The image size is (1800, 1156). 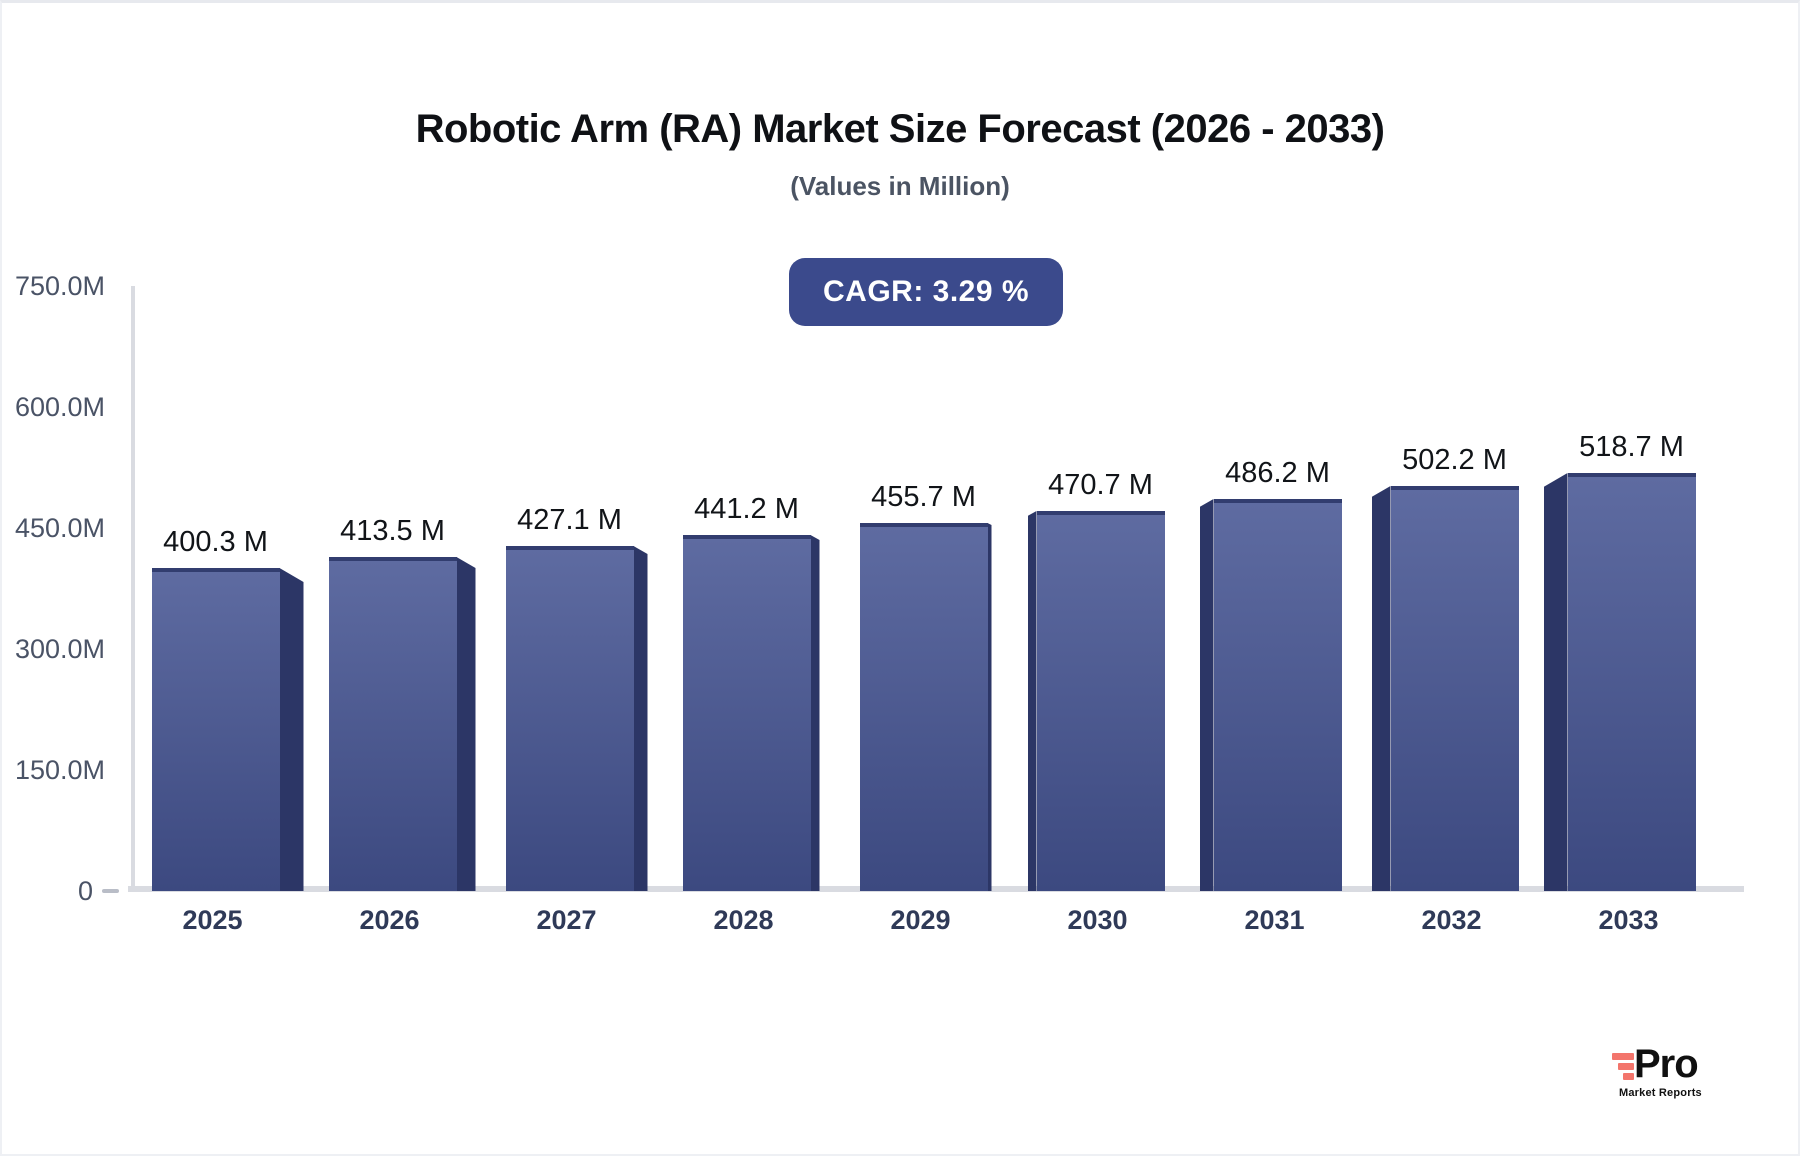 I want to click on pro-market-reports-logo: Pro Market Reports, so click(x=1657, y=1071).